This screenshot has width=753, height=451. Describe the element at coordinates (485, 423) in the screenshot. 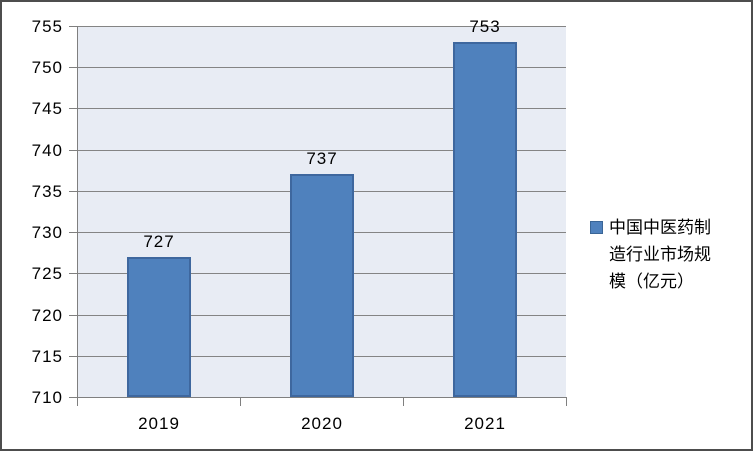

I see `x-axis-category-label: 2021` at that location.